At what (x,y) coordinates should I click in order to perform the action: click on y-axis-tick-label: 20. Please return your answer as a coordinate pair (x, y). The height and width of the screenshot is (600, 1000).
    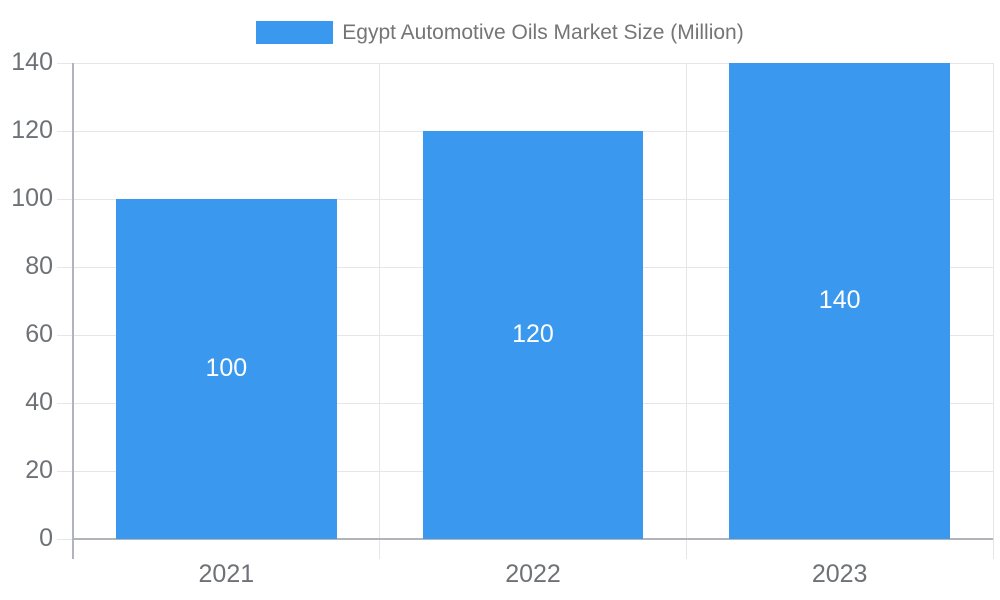
    Looking at the image, I should click on (39, 470).